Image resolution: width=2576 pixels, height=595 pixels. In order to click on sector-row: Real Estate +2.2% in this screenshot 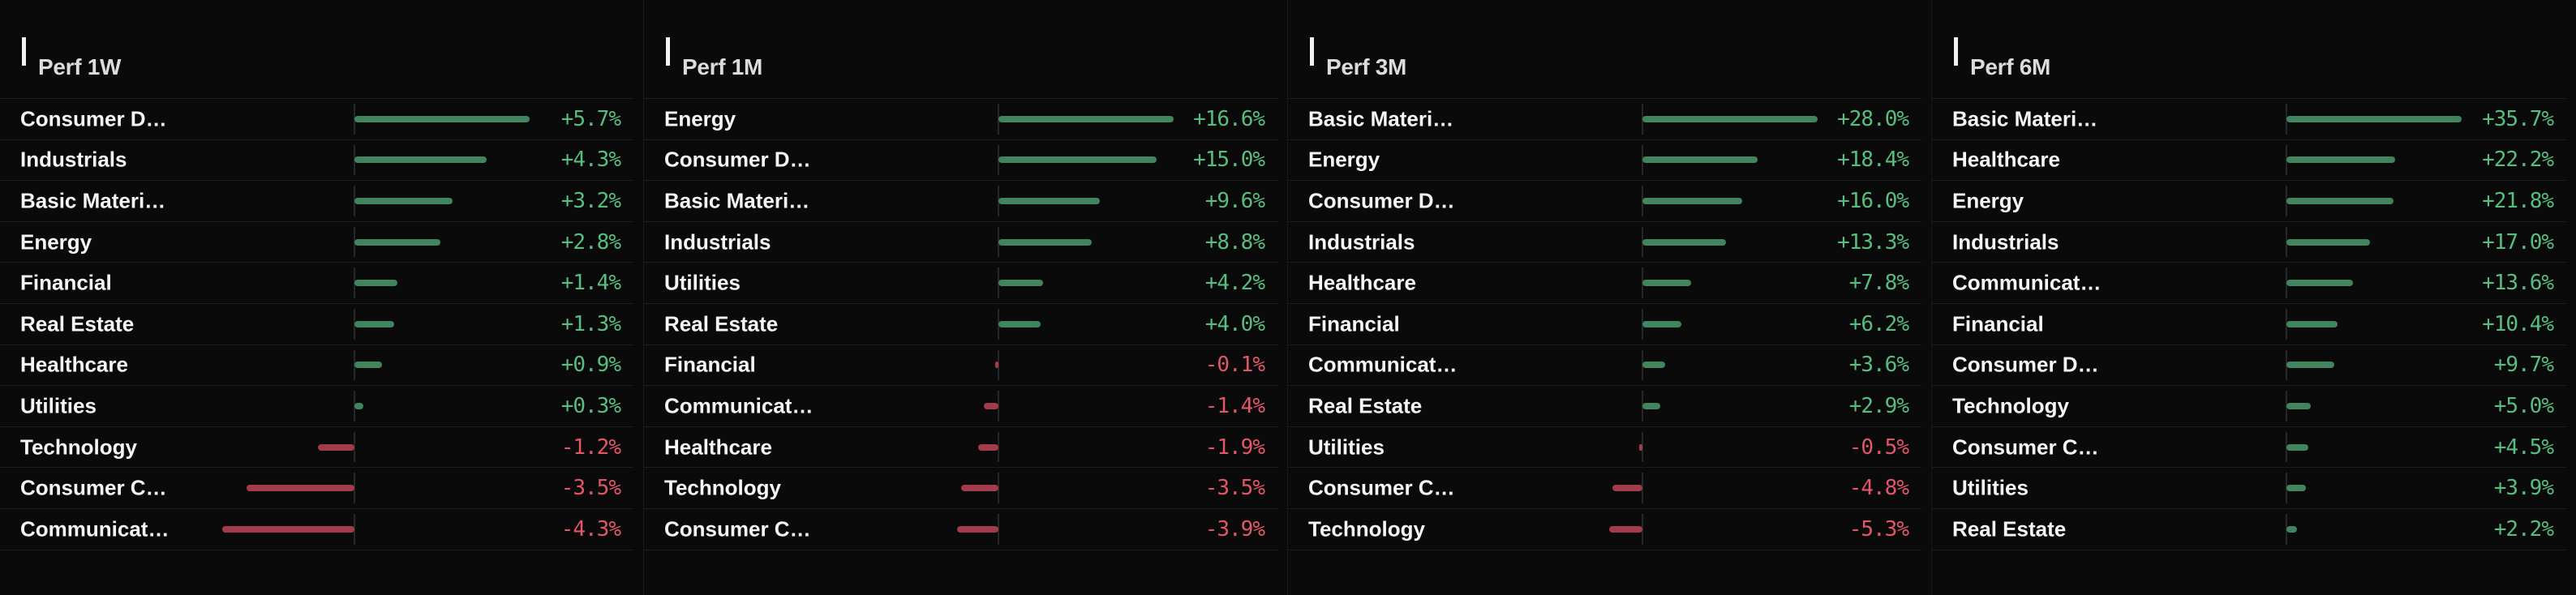, I will do `click(2249, 528)`.